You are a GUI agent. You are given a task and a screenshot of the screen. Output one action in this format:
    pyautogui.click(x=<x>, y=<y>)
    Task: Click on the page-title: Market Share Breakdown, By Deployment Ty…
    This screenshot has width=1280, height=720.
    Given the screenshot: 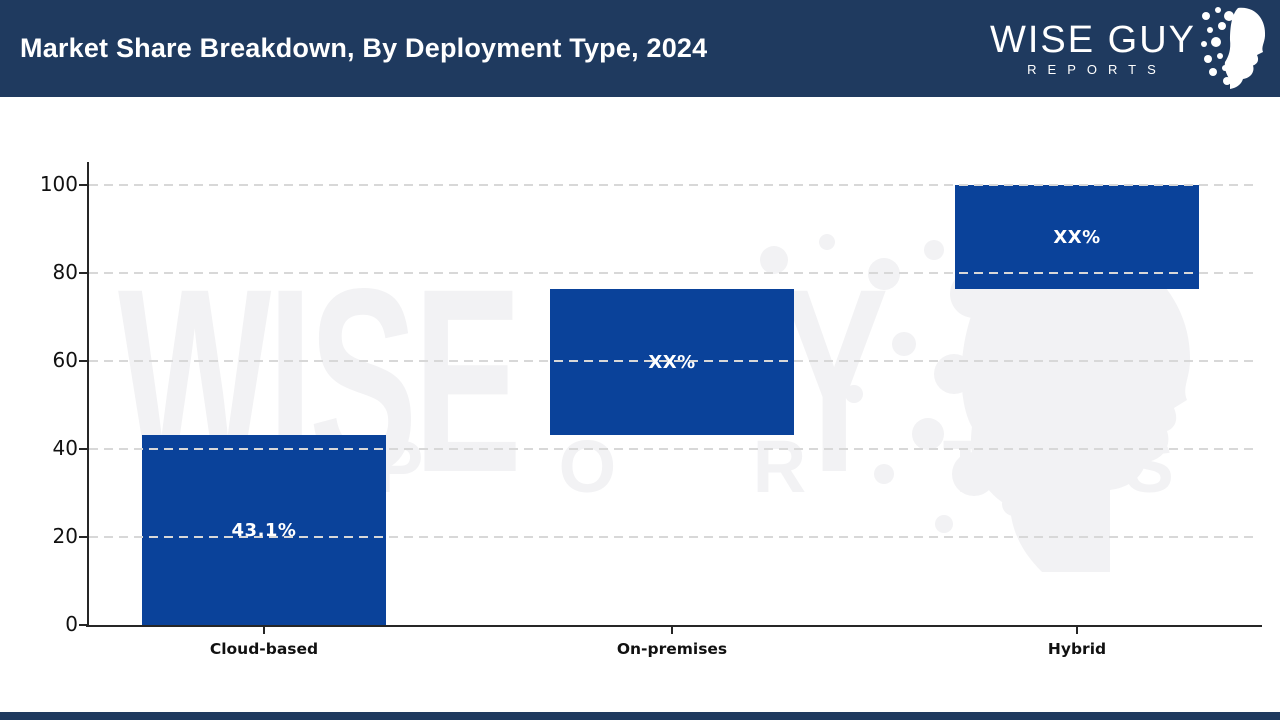 What is the action you would take?
    pyautogui.click(x=364, y=48)
    